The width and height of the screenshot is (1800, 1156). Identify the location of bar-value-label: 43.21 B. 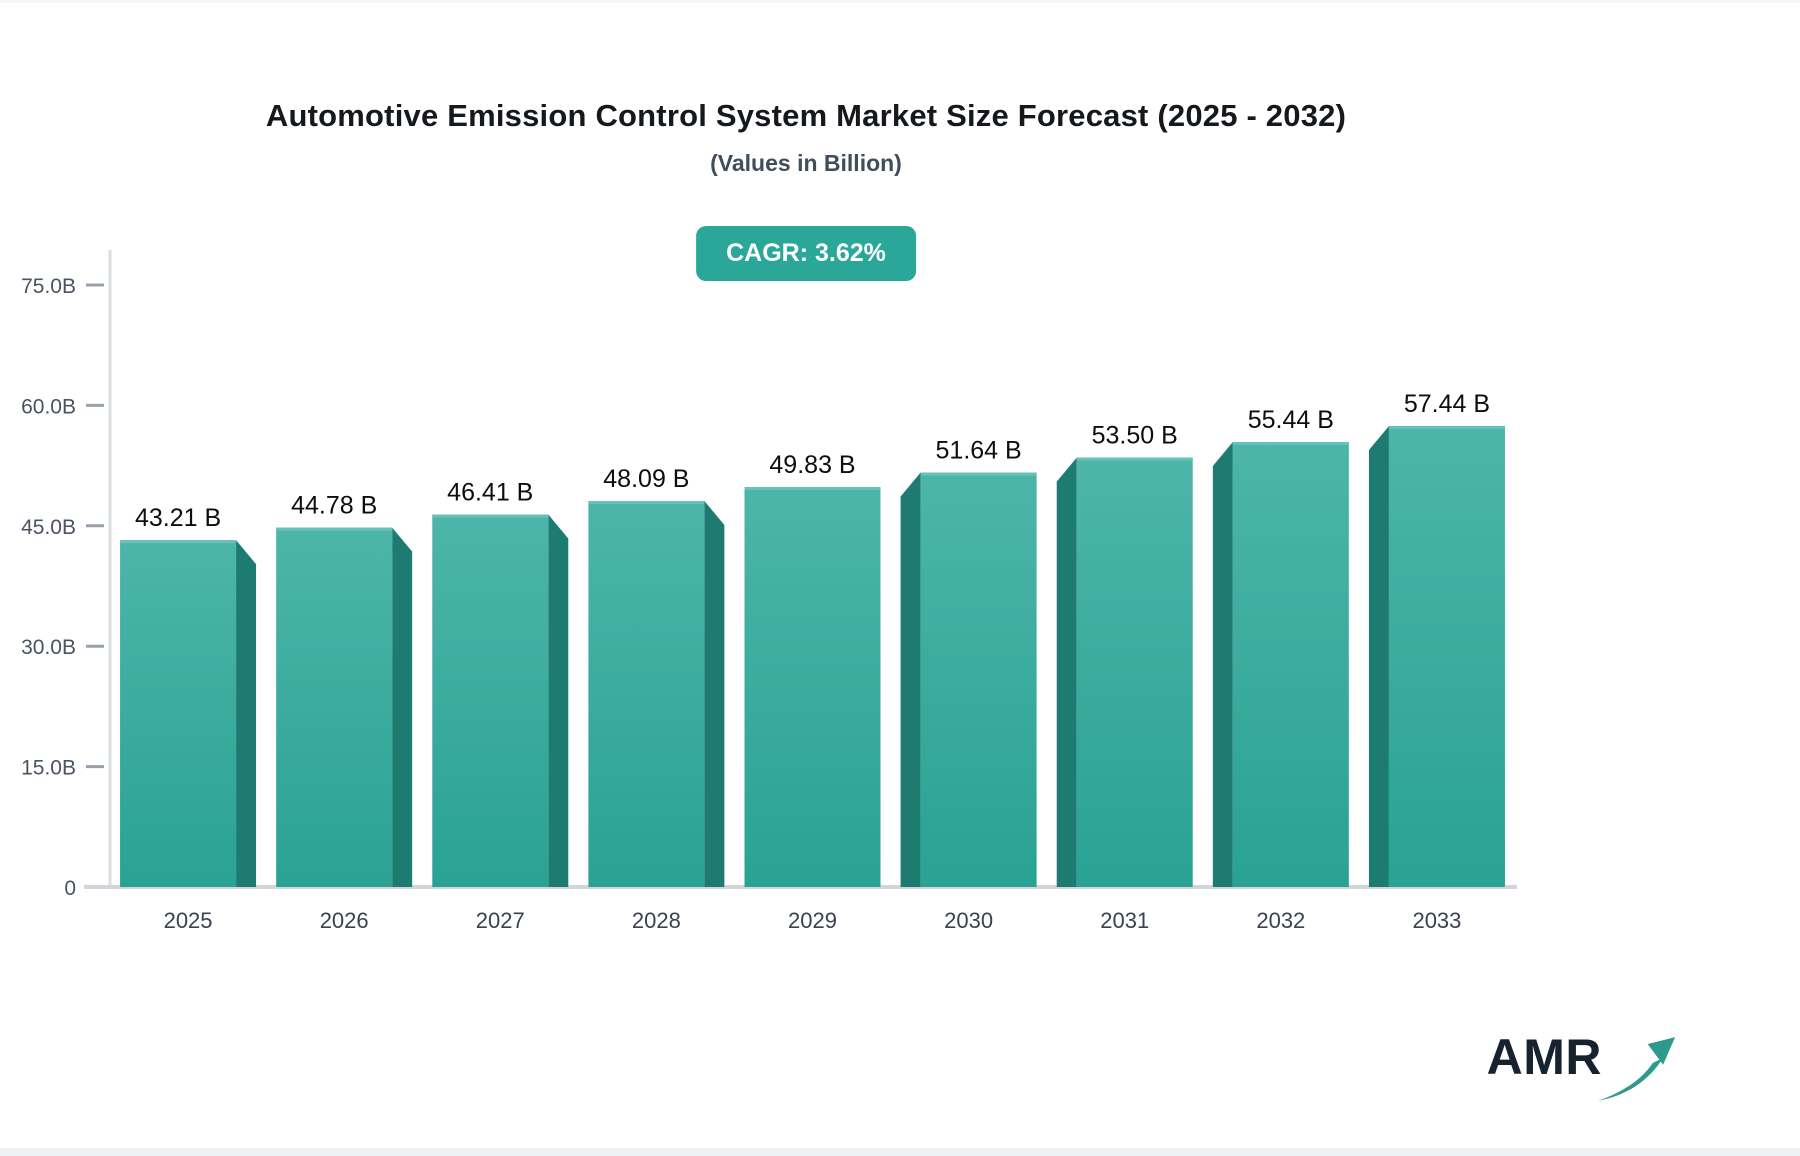
(178, 518).